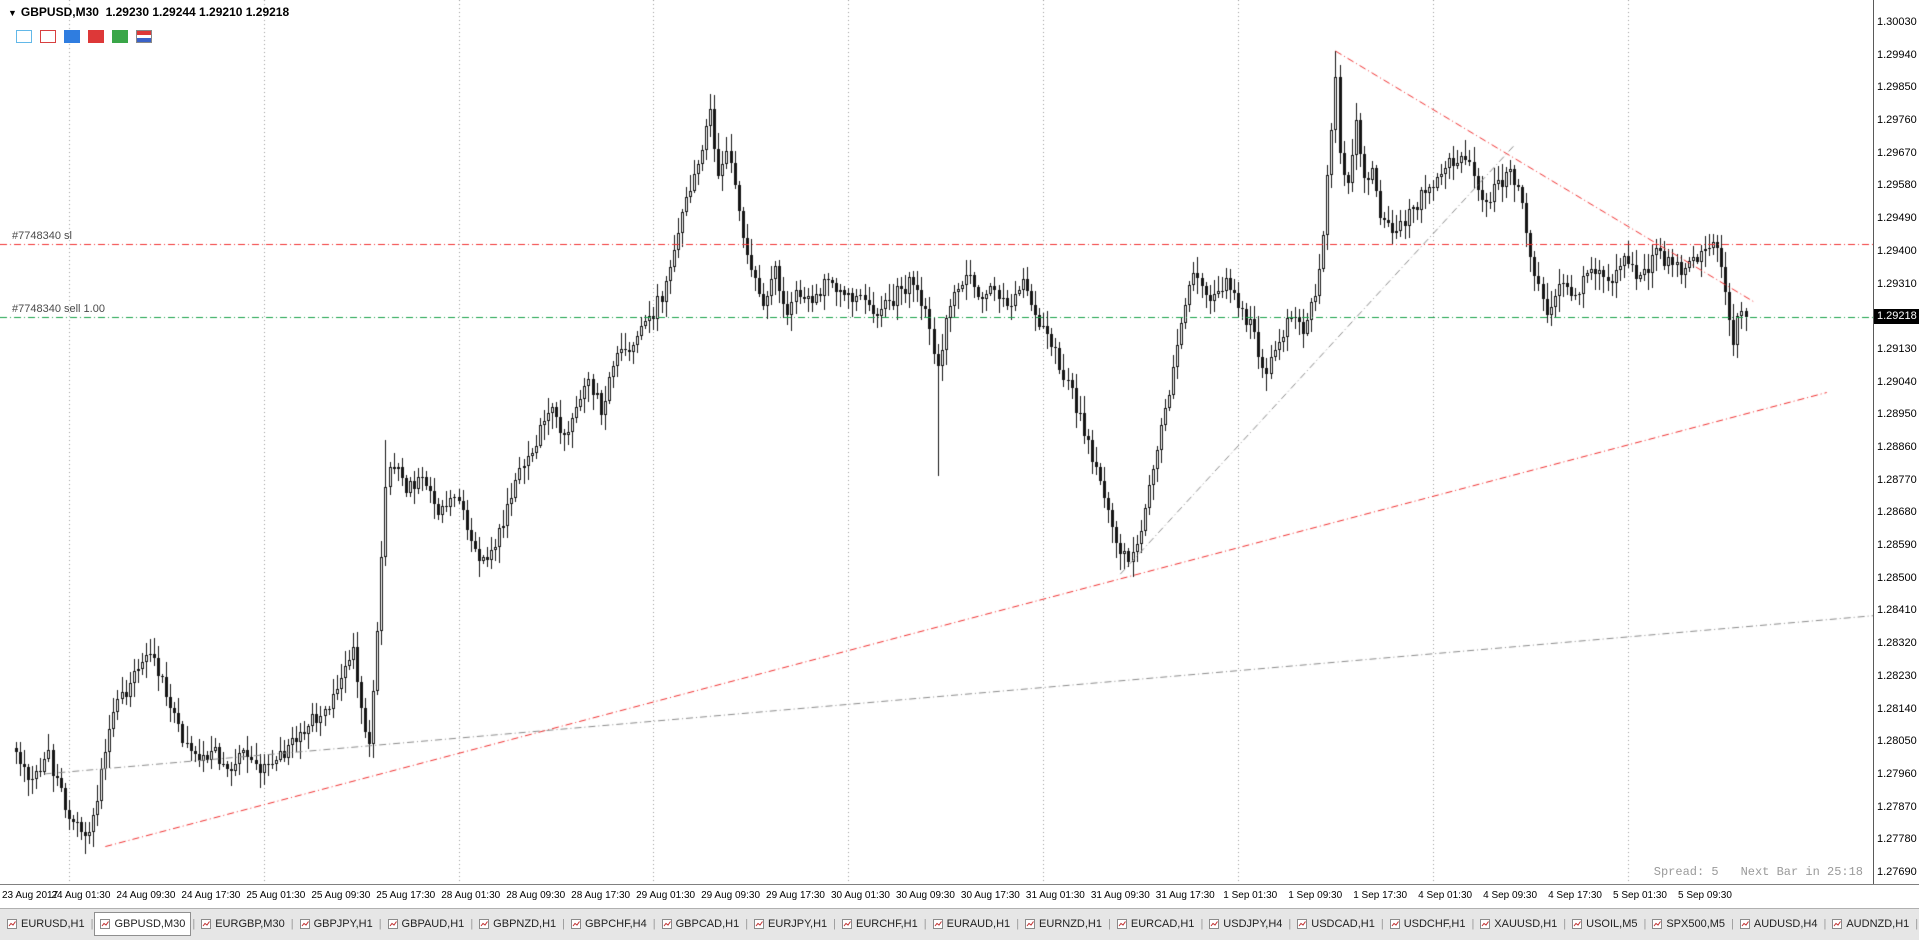 The height and width of the screenshot is (940, 1919). Describe the element at coordinates (1897, 741) in the screenshot. I see `price-axis-label: 1.28050` at that location.